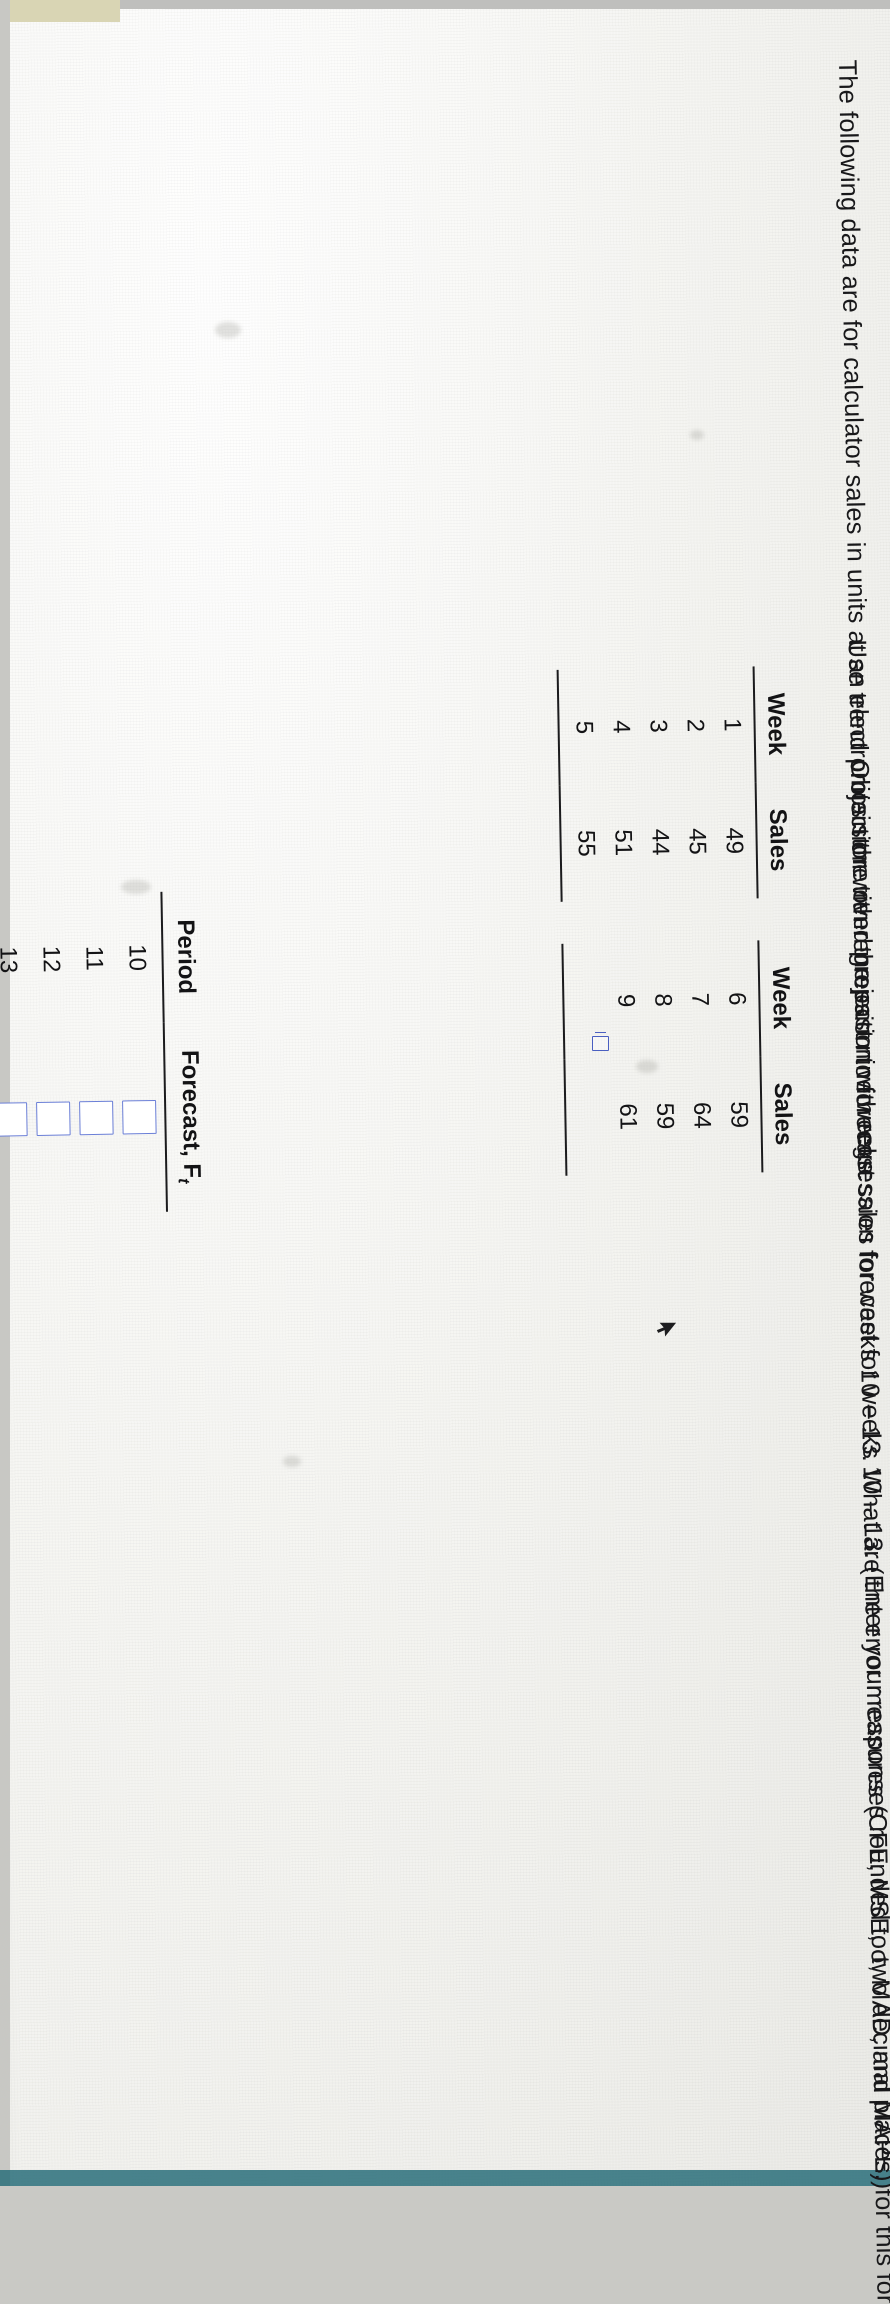 The height and width of the screenshot is (2304, 890). I want to click on header-forecast: Forecast, Ft, so click(186, 1116).